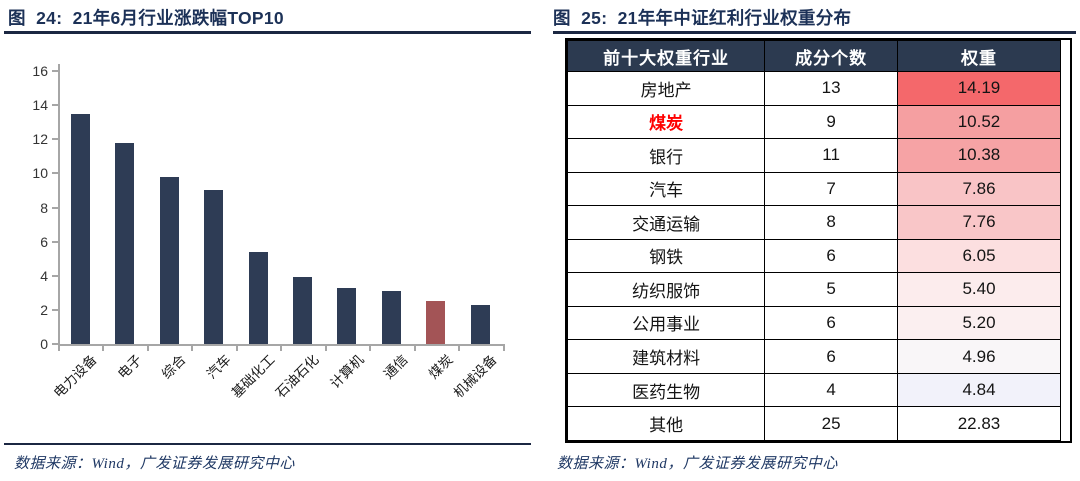 The width and height of the screenshot is (1080, 481). Describe the element at coordinates (40, 139) in the screenshot. I see `y-axis-label: 12` at that location.